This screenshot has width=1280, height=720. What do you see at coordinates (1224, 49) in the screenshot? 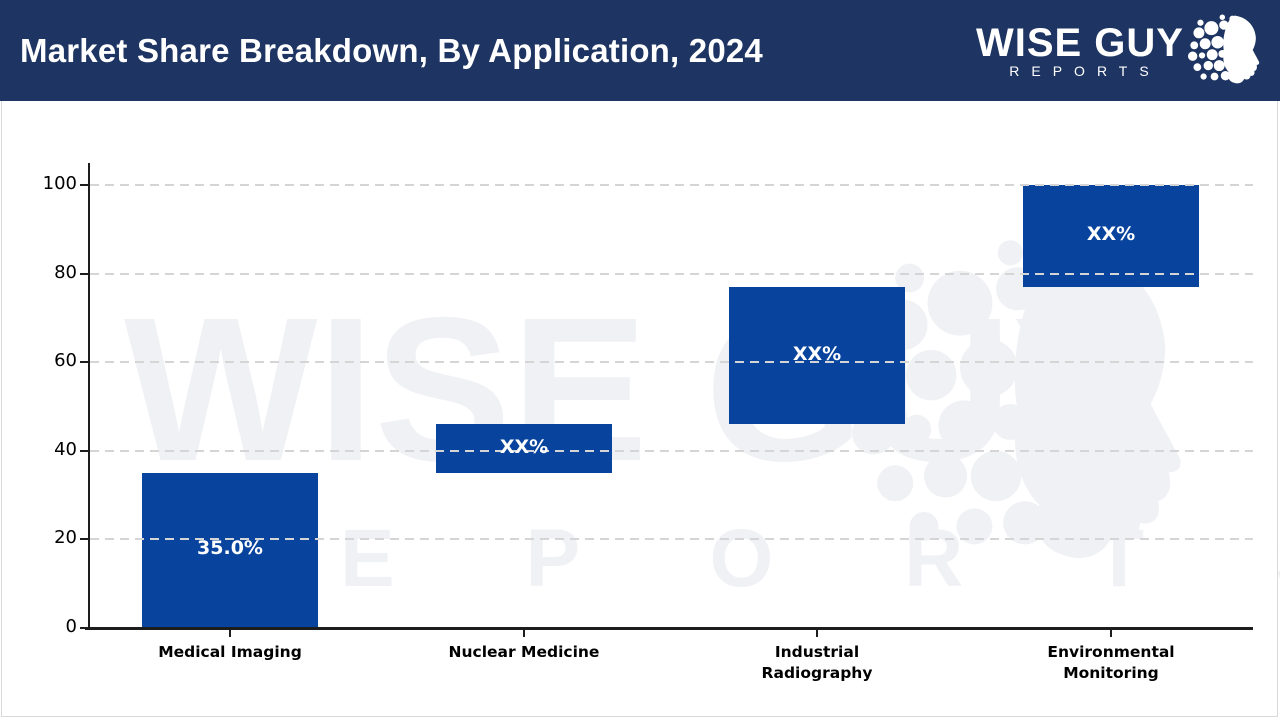
I see `brand-head-icon` at bounding box center [1224, 49].